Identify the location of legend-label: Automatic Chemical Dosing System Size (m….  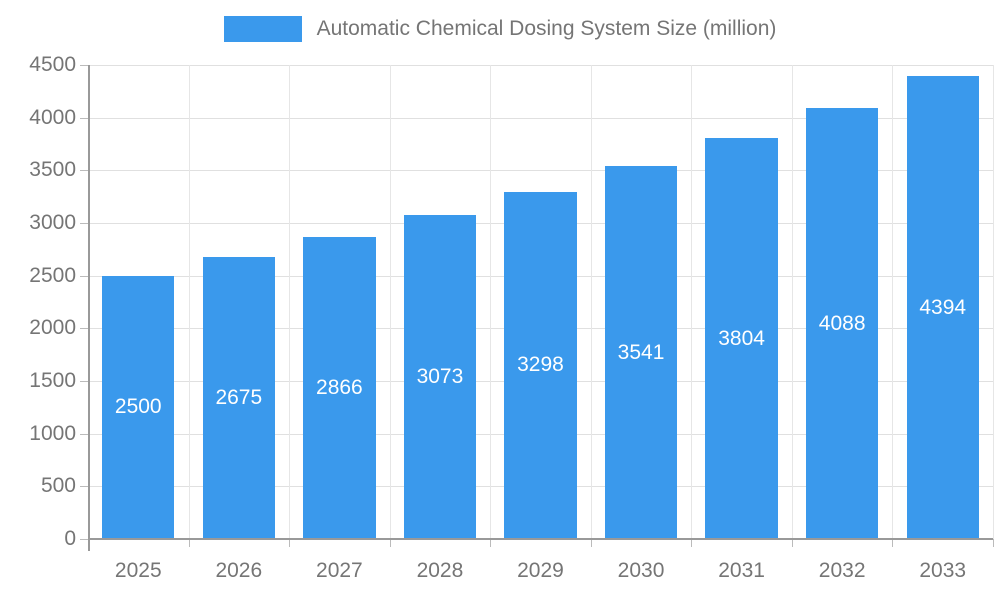
(546, 28).